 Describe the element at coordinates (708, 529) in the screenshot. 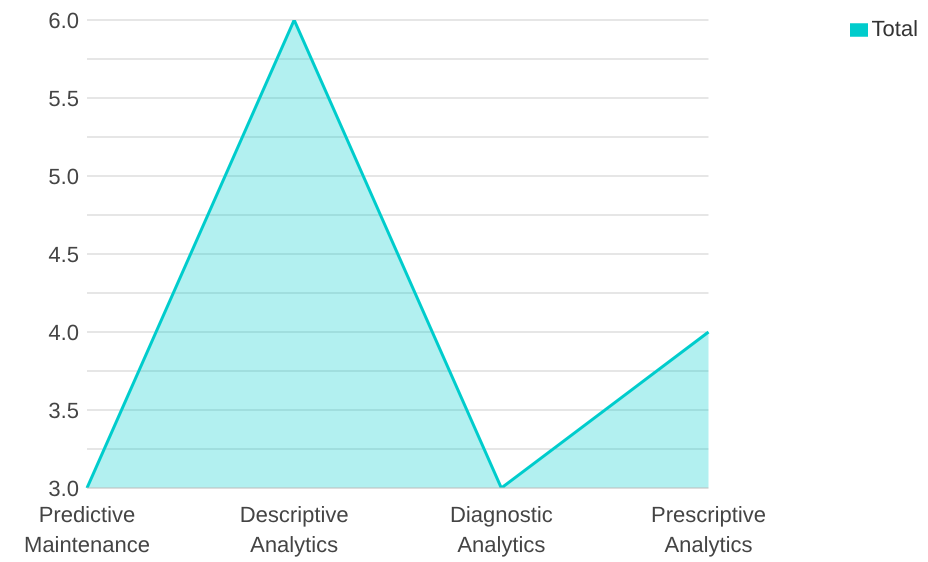

I see `x-tick-label: Prescriptive Analytics` at that location.